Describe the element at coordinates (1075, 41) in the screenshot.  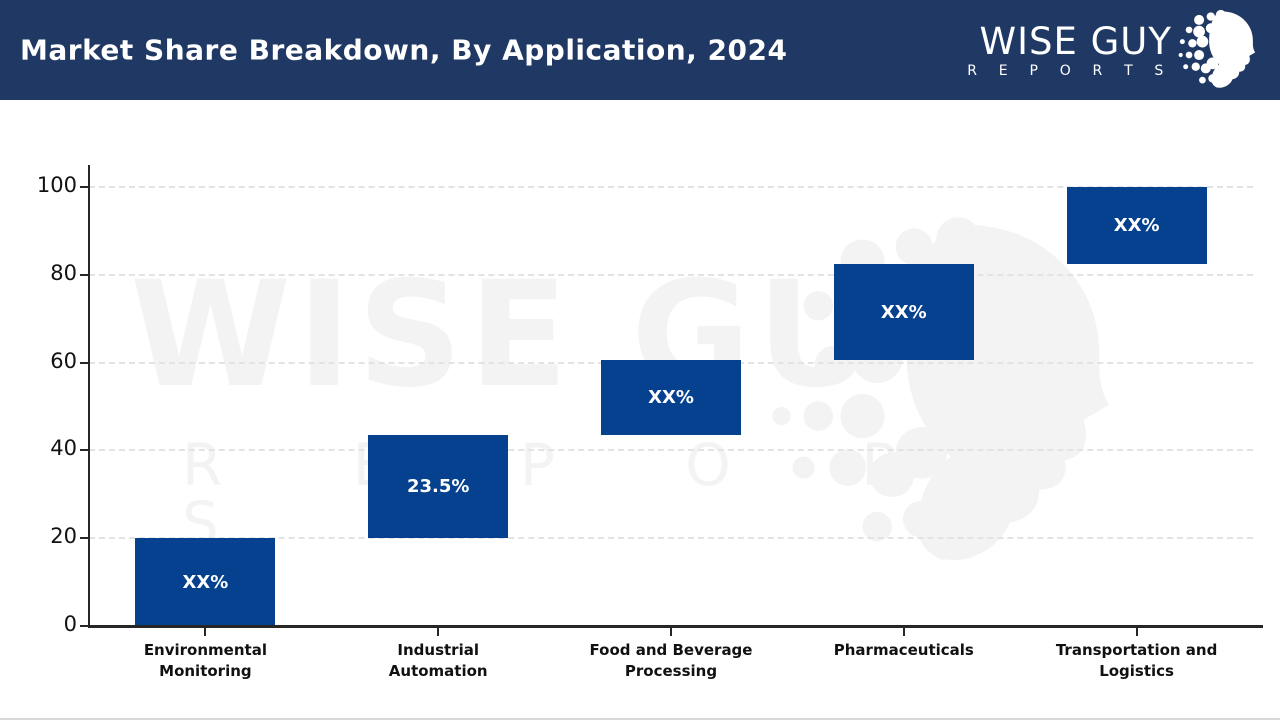
I see `logo-wordmark: WISE GUY` at that location.